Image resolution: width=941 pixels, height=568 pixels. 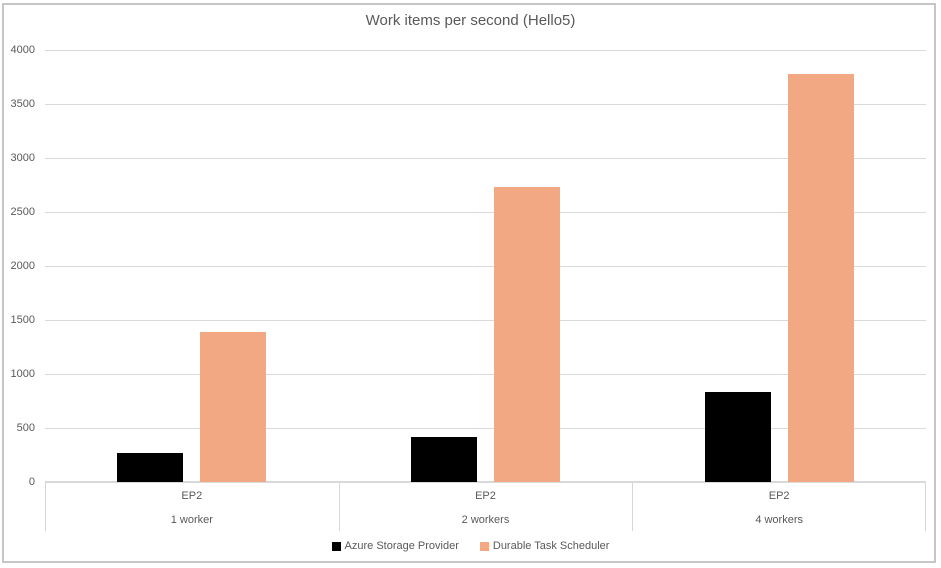 I want to click on y-tick-label-1000: 1000, so click(x=22, y=374).